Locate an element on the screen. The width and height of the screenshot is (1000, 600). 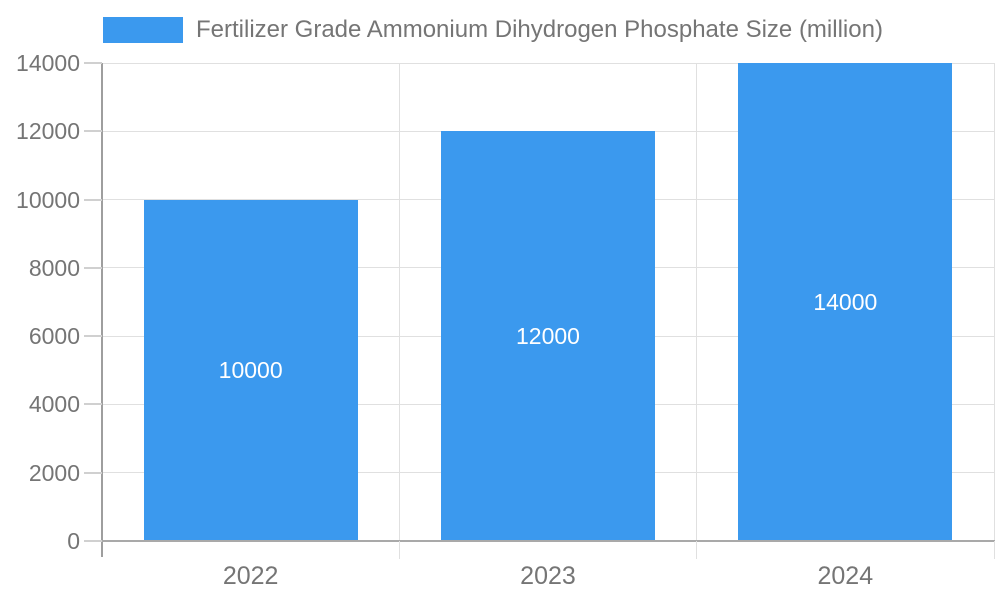
x-axis-tick-label: 2024 is located at coordinates (845, 576).